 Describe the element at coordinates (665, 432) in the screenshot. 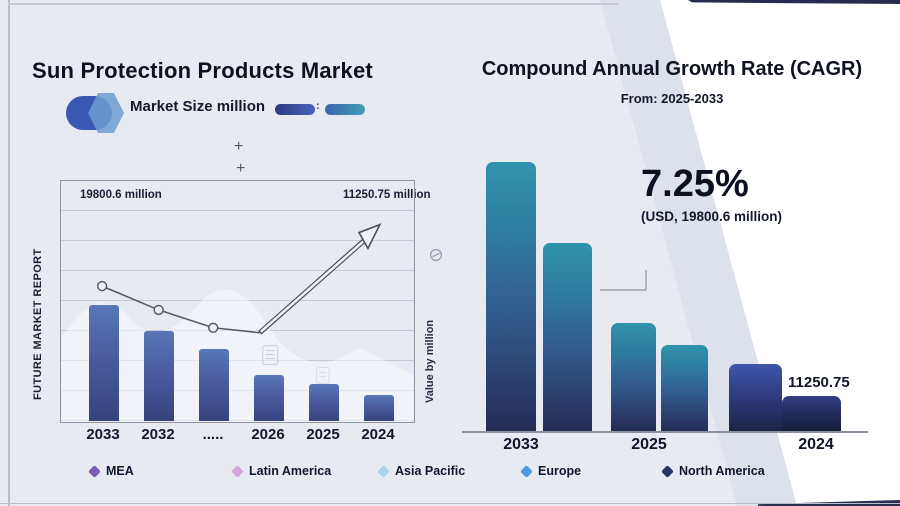

I see `x-axis-line` at that location.